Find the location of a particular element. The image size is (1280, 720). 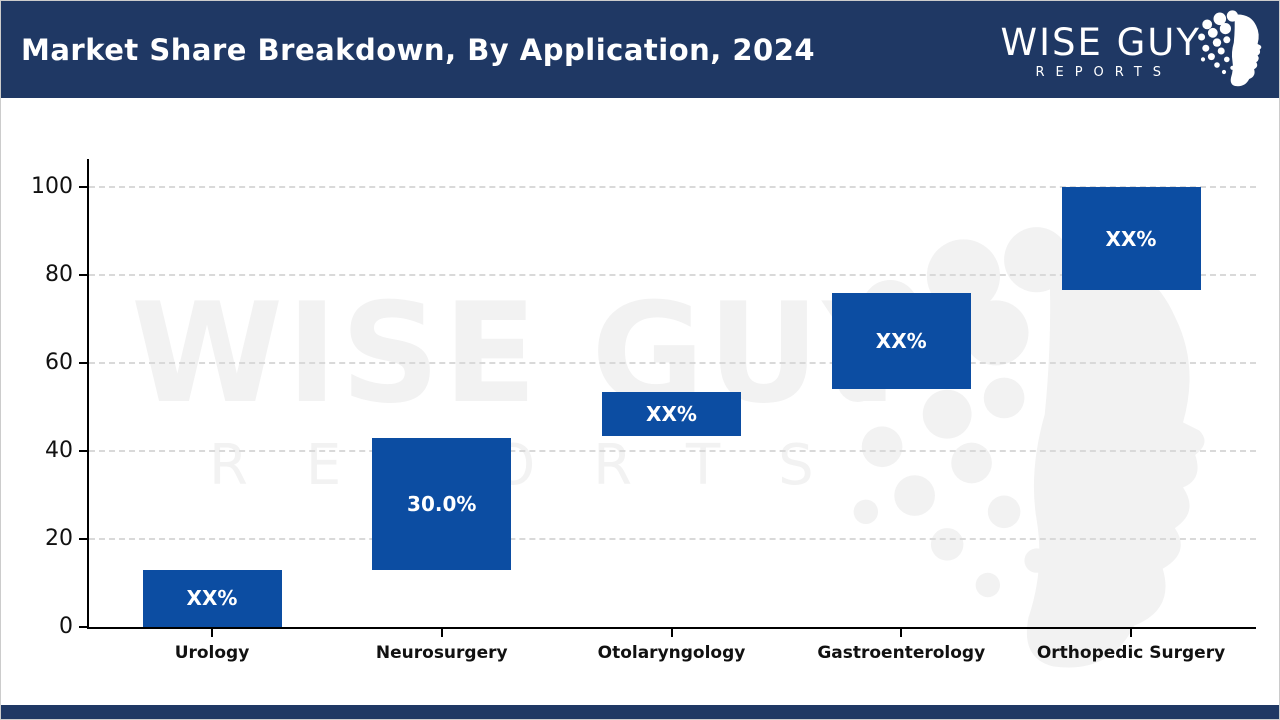

category-label-2: Otolaryngology is located at coordinates (671, 653).